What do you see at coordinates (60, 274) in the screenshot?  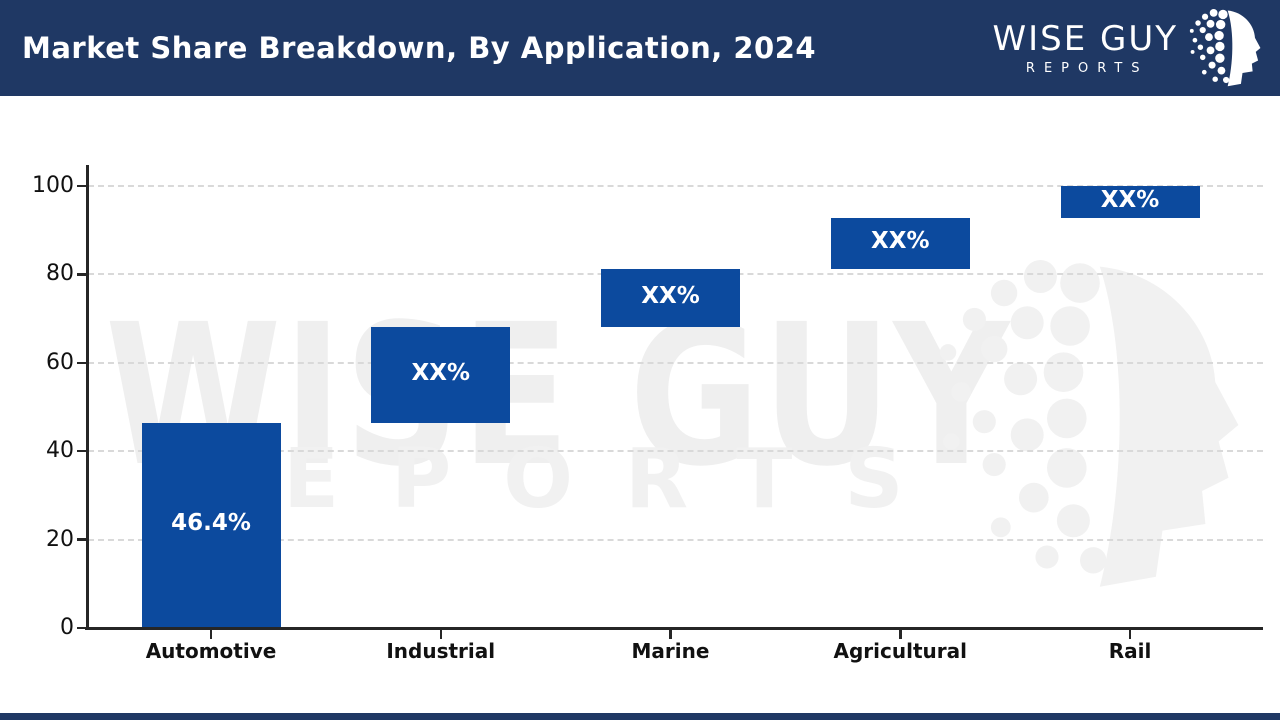 I see `y-axis-tick-label: 80` at bounding box center [60, 274].